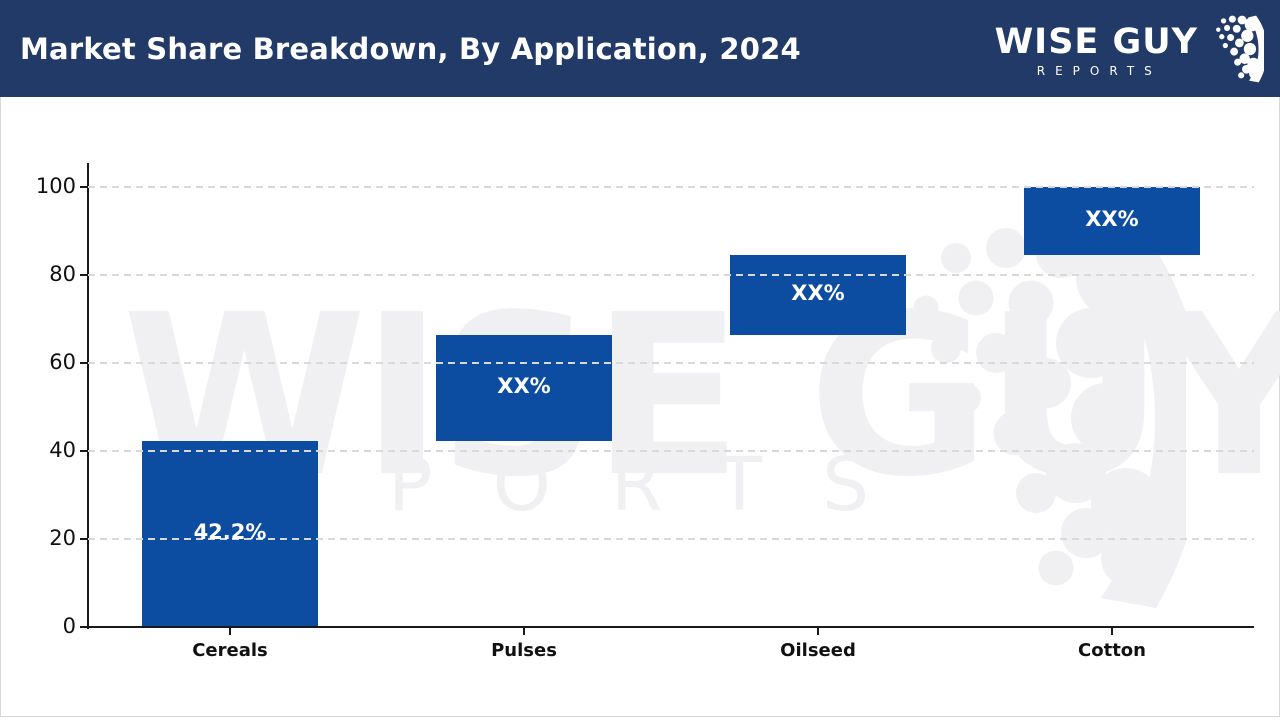 Image resolution: width=1280 pixels, height=720 pixels. I want to click on x-tick-oilseed, so click(818, 631).